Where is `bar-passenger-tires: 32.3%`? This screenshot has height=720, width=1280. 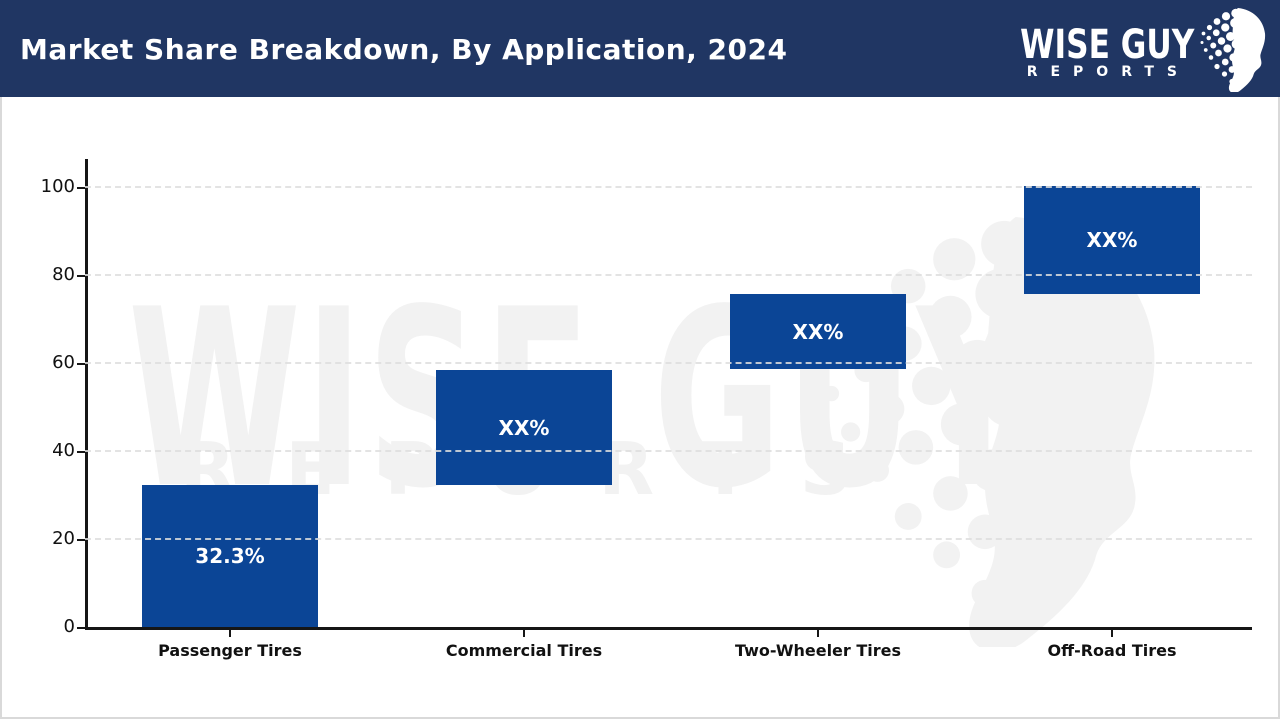
bar-passenger-tires: 32.3% is located at coordinates (230, 555).